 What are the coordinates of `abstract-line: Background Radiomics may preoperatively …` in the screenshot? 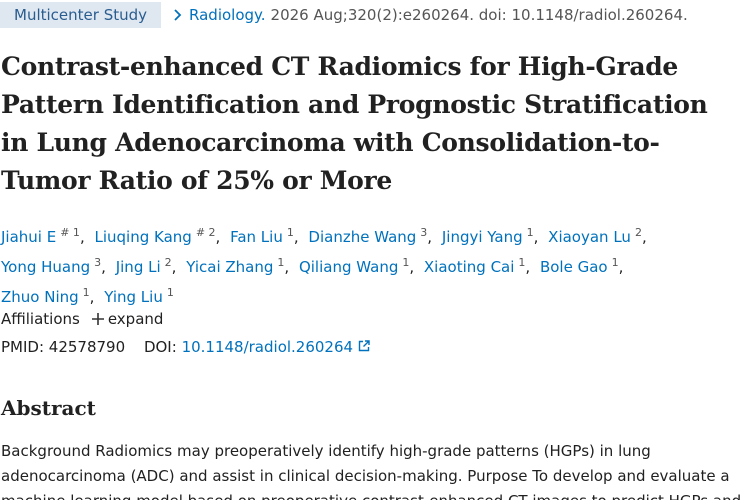 It's located at (326, 451).